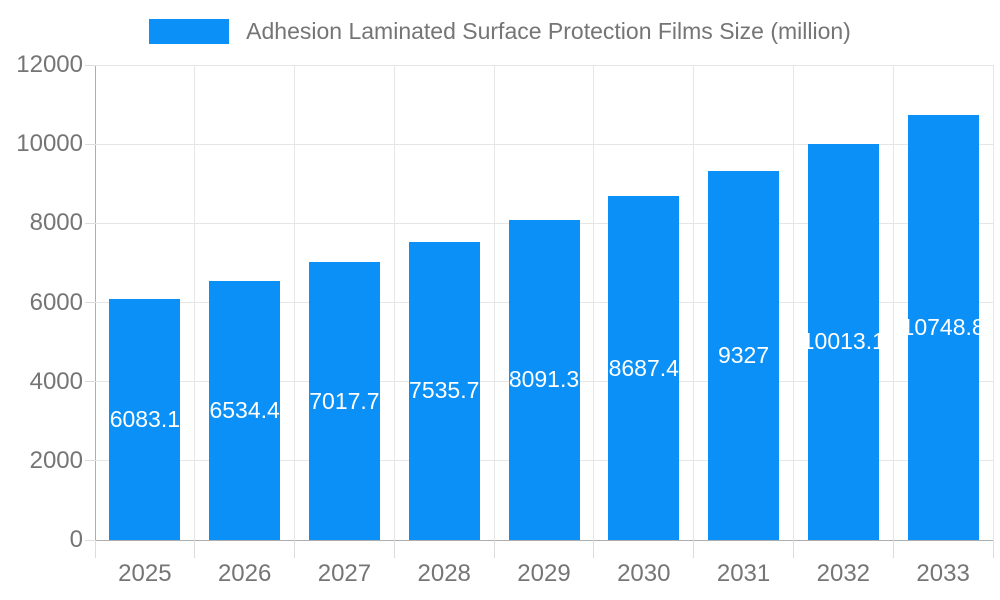 Image resolution: width=1000 pixels, height=600 pixels. What do you see at coordinates (544, 573) in the screenshot?
I see `x-axis-label: 2029` at bounding box center [544, 573].